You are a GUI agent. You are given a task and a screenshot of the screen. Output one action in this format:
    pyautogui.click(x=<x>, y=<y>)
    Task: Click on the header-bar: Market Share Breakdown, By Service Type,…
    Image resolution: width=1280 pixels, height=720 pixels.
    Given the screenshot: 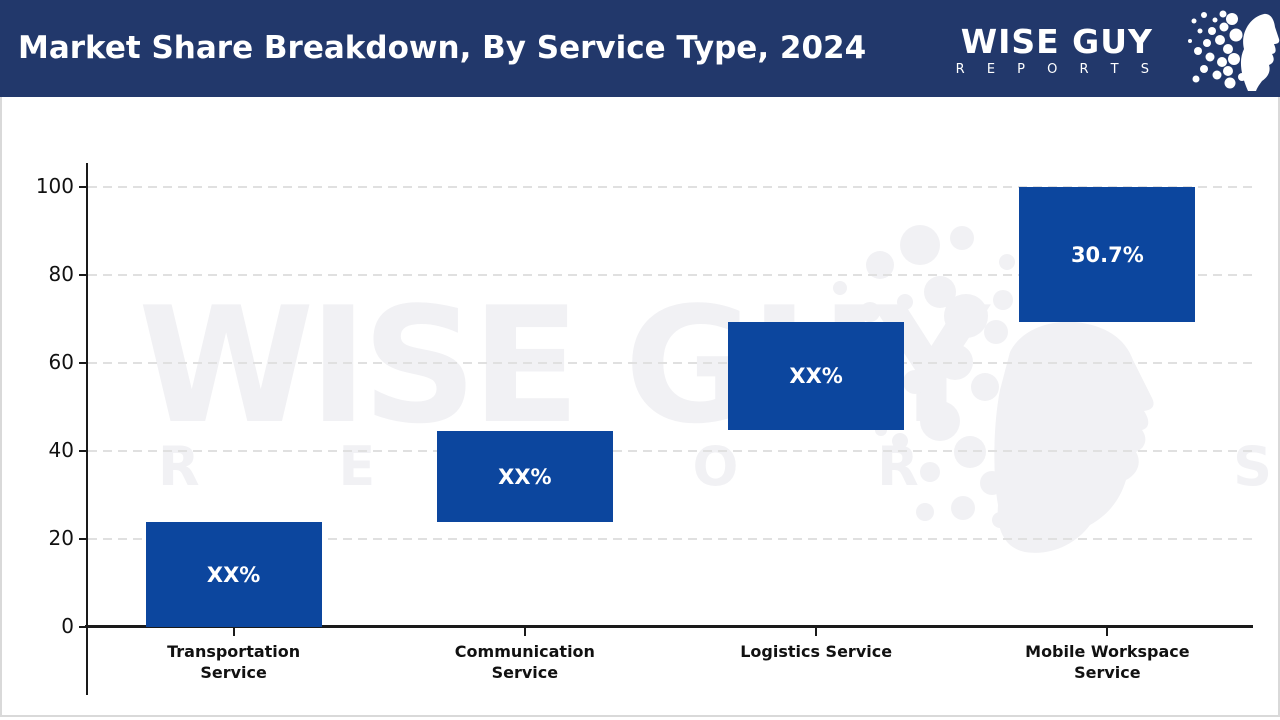 What is the action you would take?
    pyautogui.click(x=640, y=48)
    